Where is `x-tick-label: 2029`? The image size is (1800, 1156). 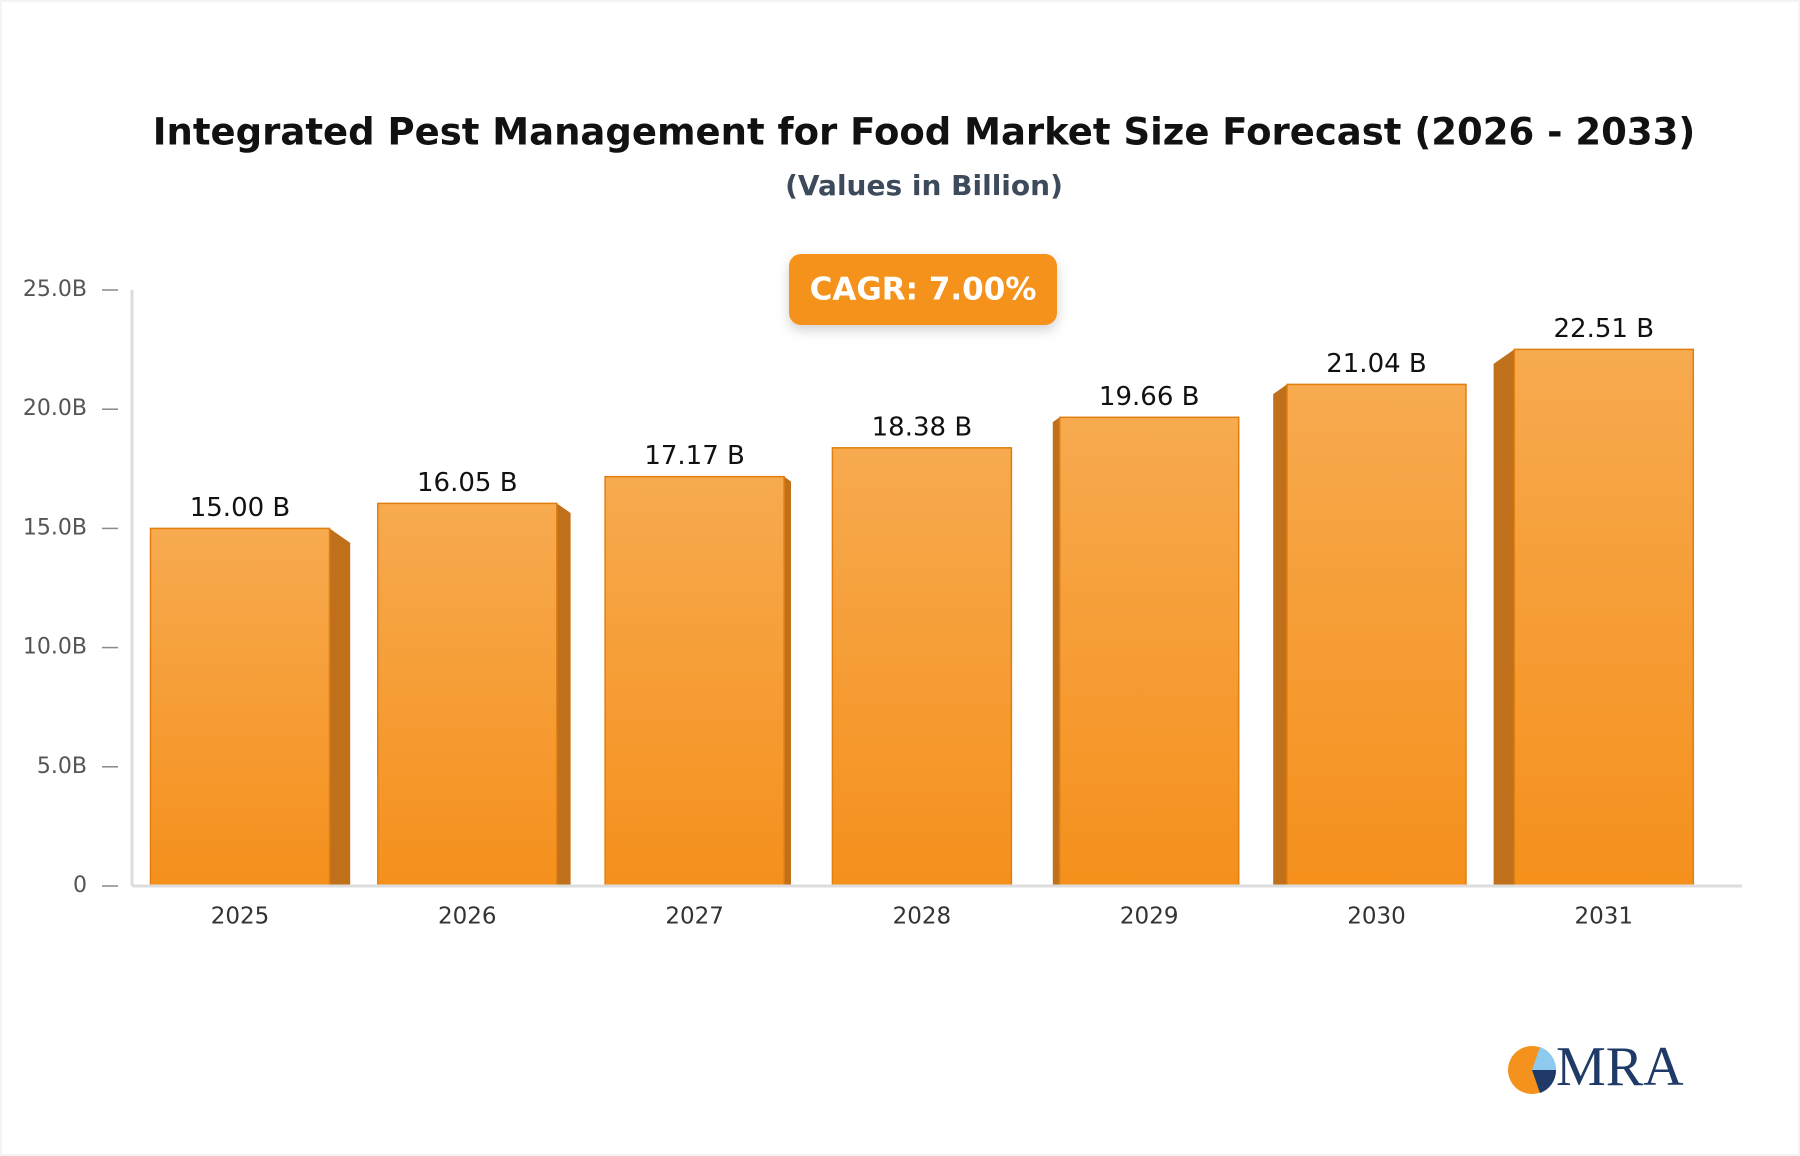 x-tick-label: 2029 is located at coordinates (1149, 917).